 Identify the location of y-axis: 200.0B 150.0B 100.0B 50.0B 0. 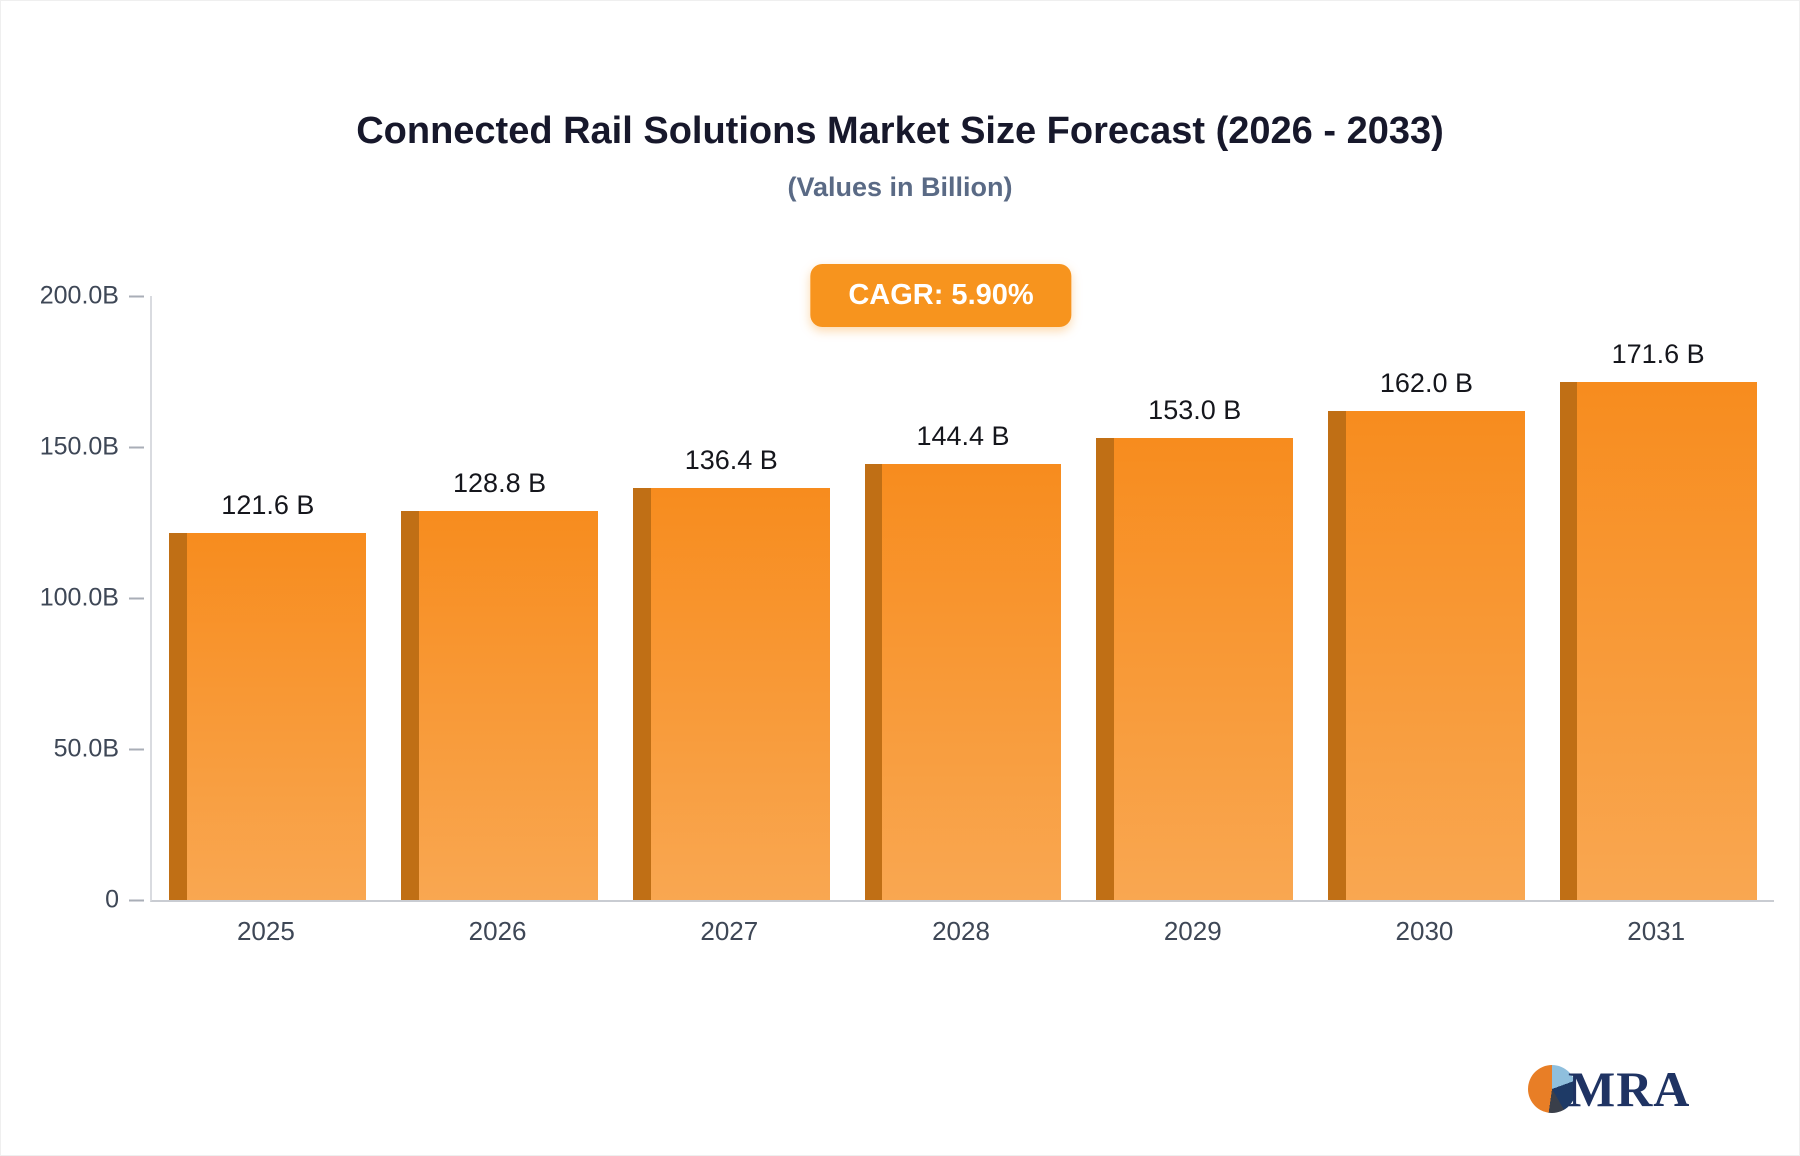
(75, 598).